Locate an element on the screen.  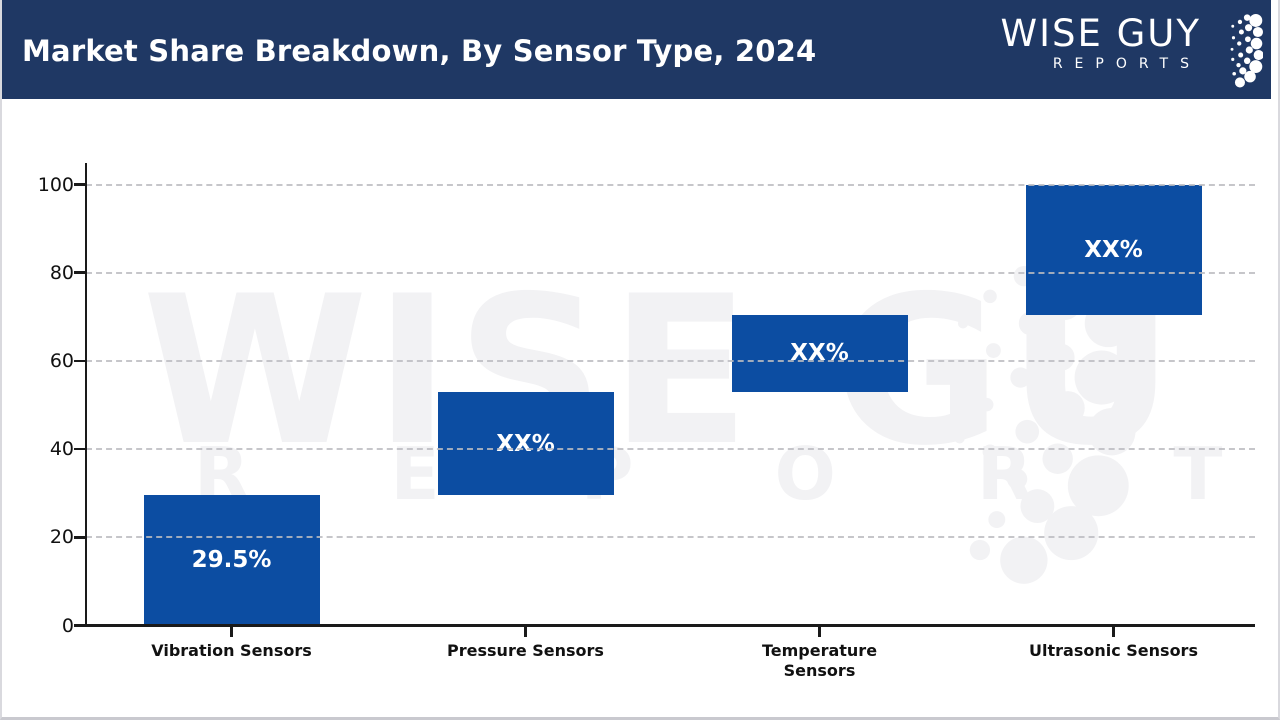
bar-vibration-sensors: 29.5% is located at coordinates (231, 560).